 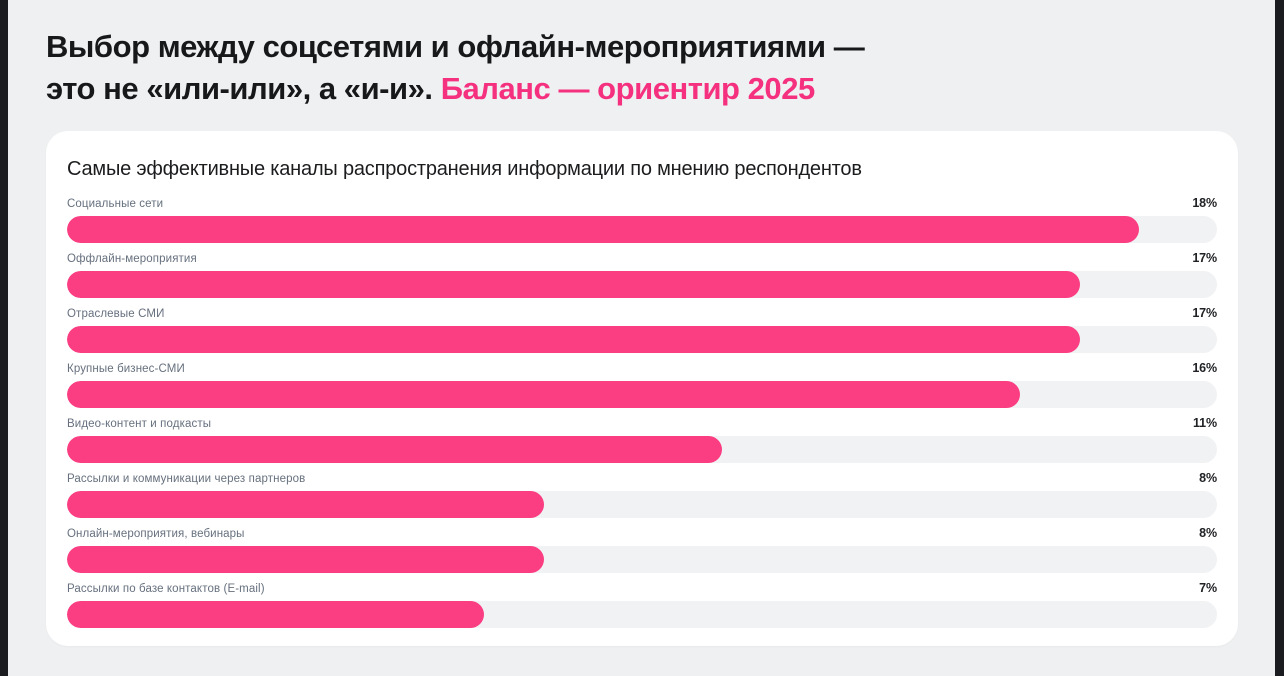 What do you see at coordinates (156, 534) in the screenshot?
I see `category-label: Онлайн-мероприятия, вебинары` at bounding box center [156, 534].